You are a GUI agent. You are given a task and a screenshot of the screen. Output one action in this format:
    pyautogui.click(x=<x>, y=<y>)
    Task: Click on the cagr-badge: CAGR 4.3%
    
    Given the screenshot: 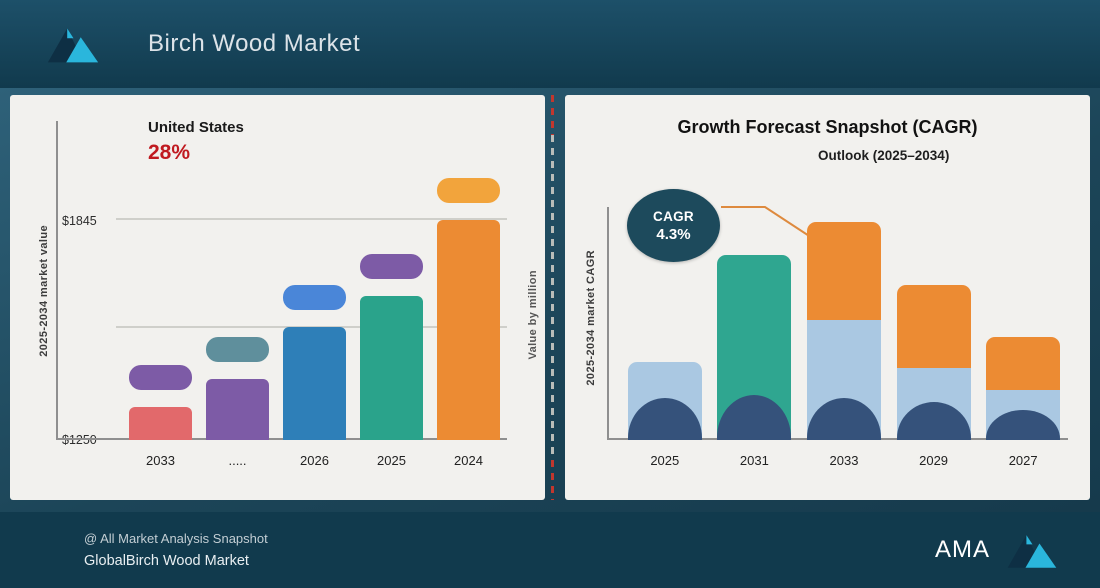 What is the action you would take?
    pyautogui.click(x=673, y=225)
    